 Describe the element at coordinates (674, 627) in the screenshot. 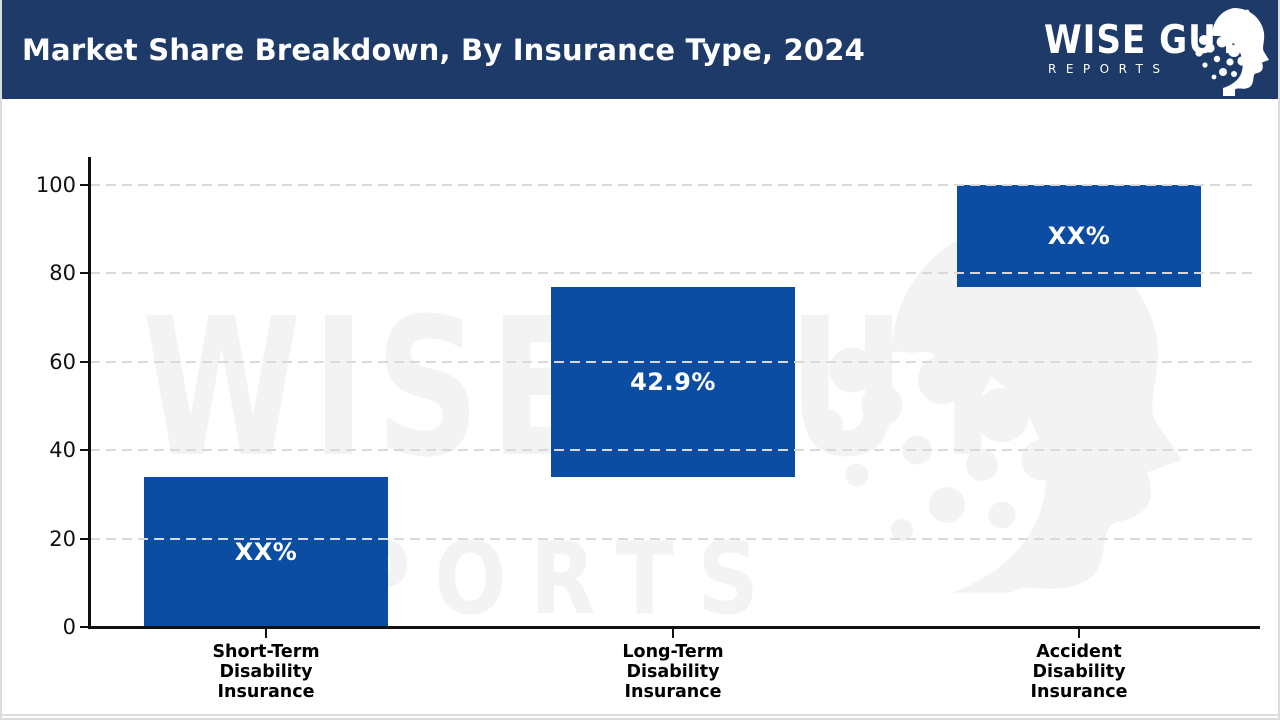

I see `x-axis-spine` at that location.